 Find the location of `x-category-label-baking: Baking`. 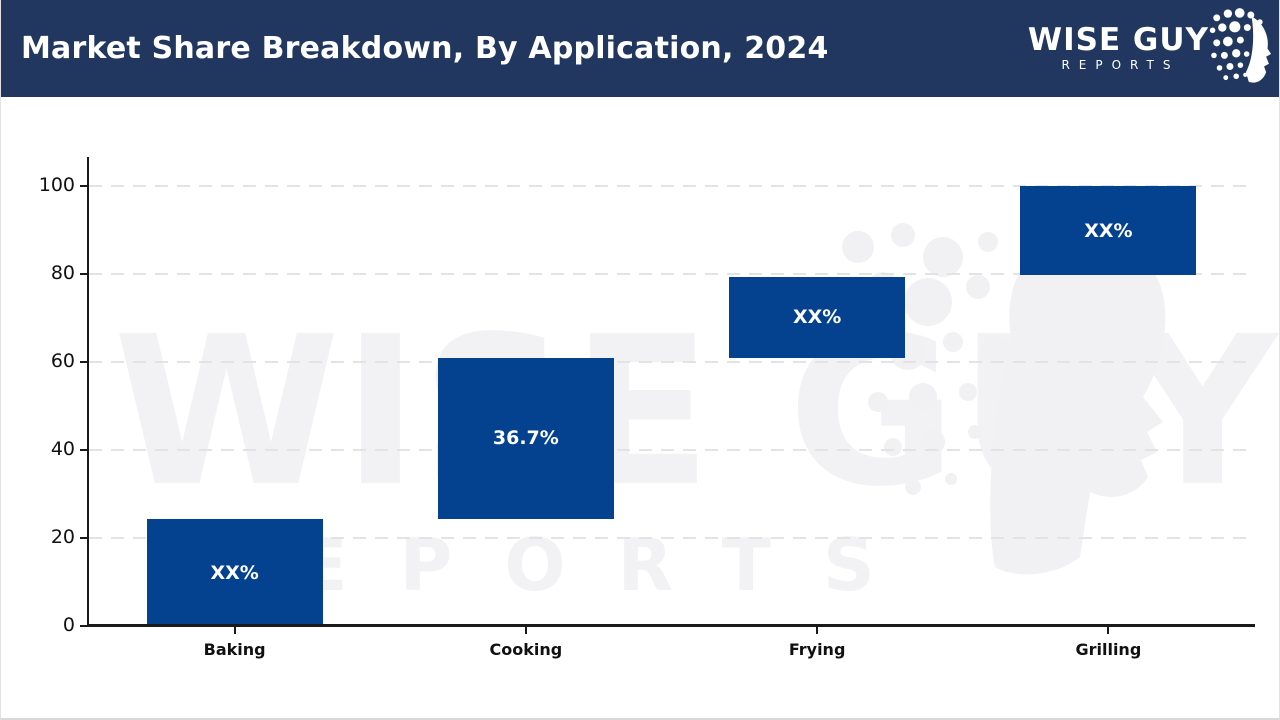

x-category-label-baking: Baking is located at coordinates (234, 649).